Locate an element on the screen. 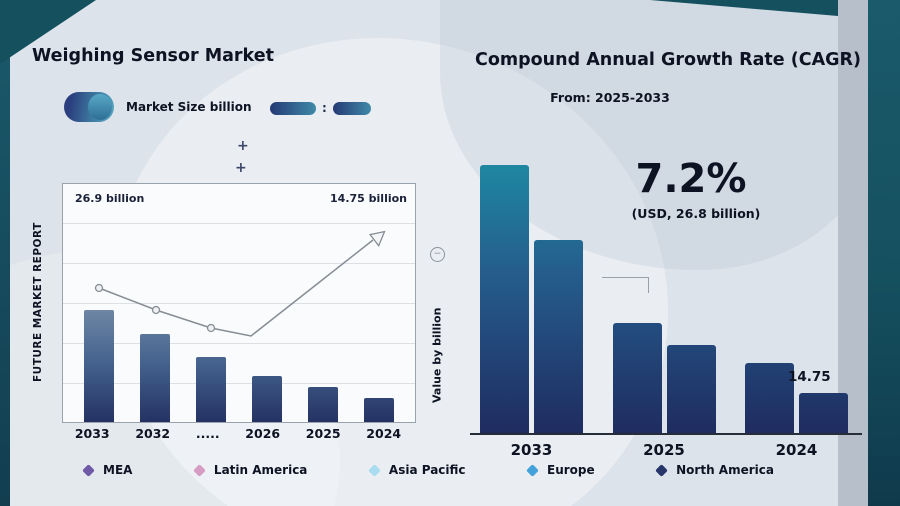 The height and width of the screenshot is (506, 900). legend-label: MEA is located at coordinates (118, 470).